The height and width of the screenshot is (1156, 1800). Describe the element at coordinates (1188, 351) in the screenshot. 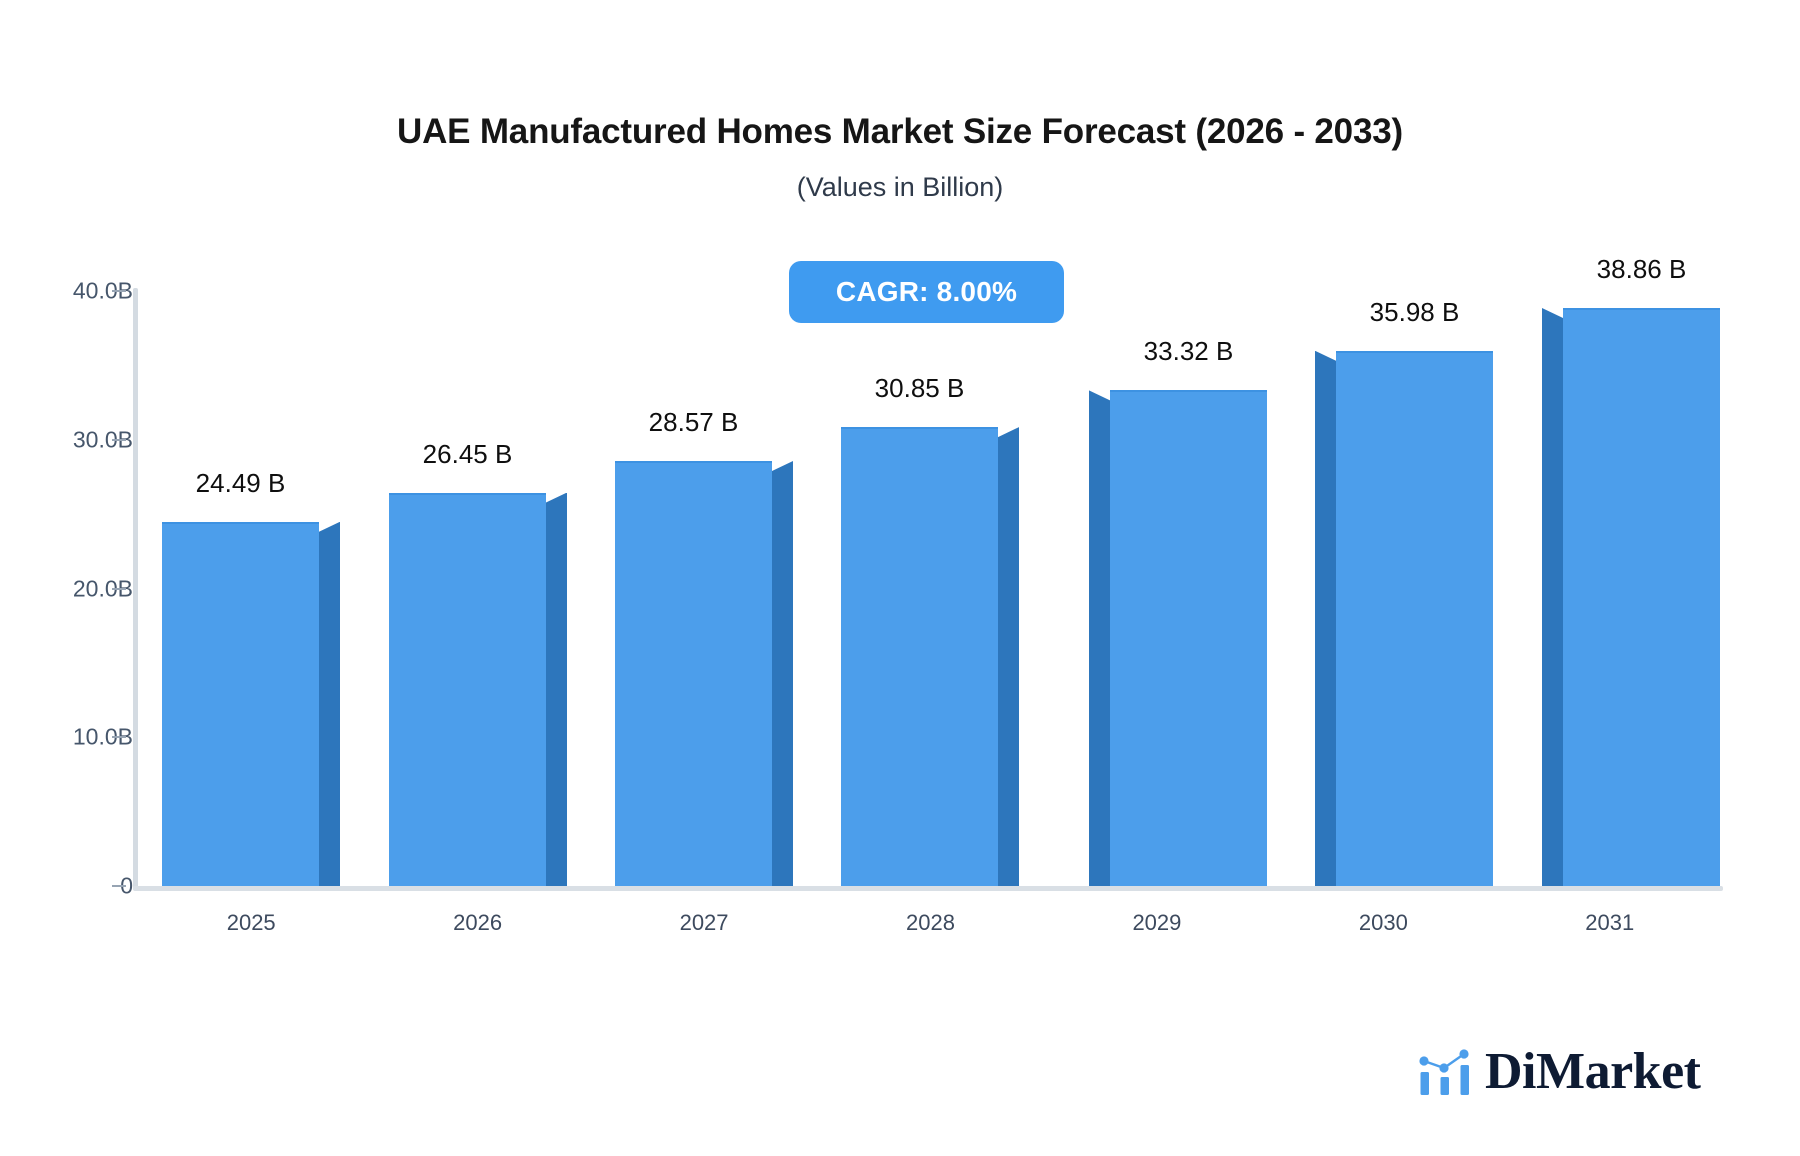

I see `bar-value-label: 33.32 B` at that location.